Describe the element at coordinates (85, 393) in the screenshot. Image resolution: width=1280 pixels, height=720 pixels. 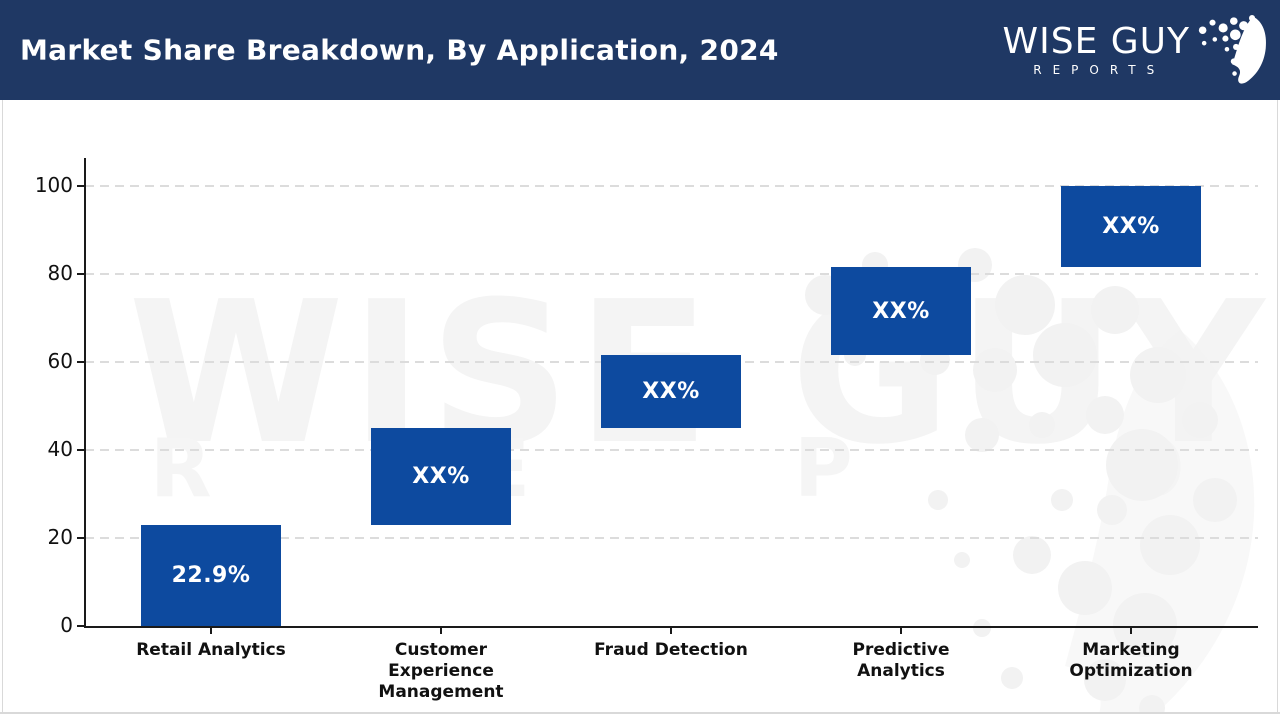
I see `y-axis-line` at that location.